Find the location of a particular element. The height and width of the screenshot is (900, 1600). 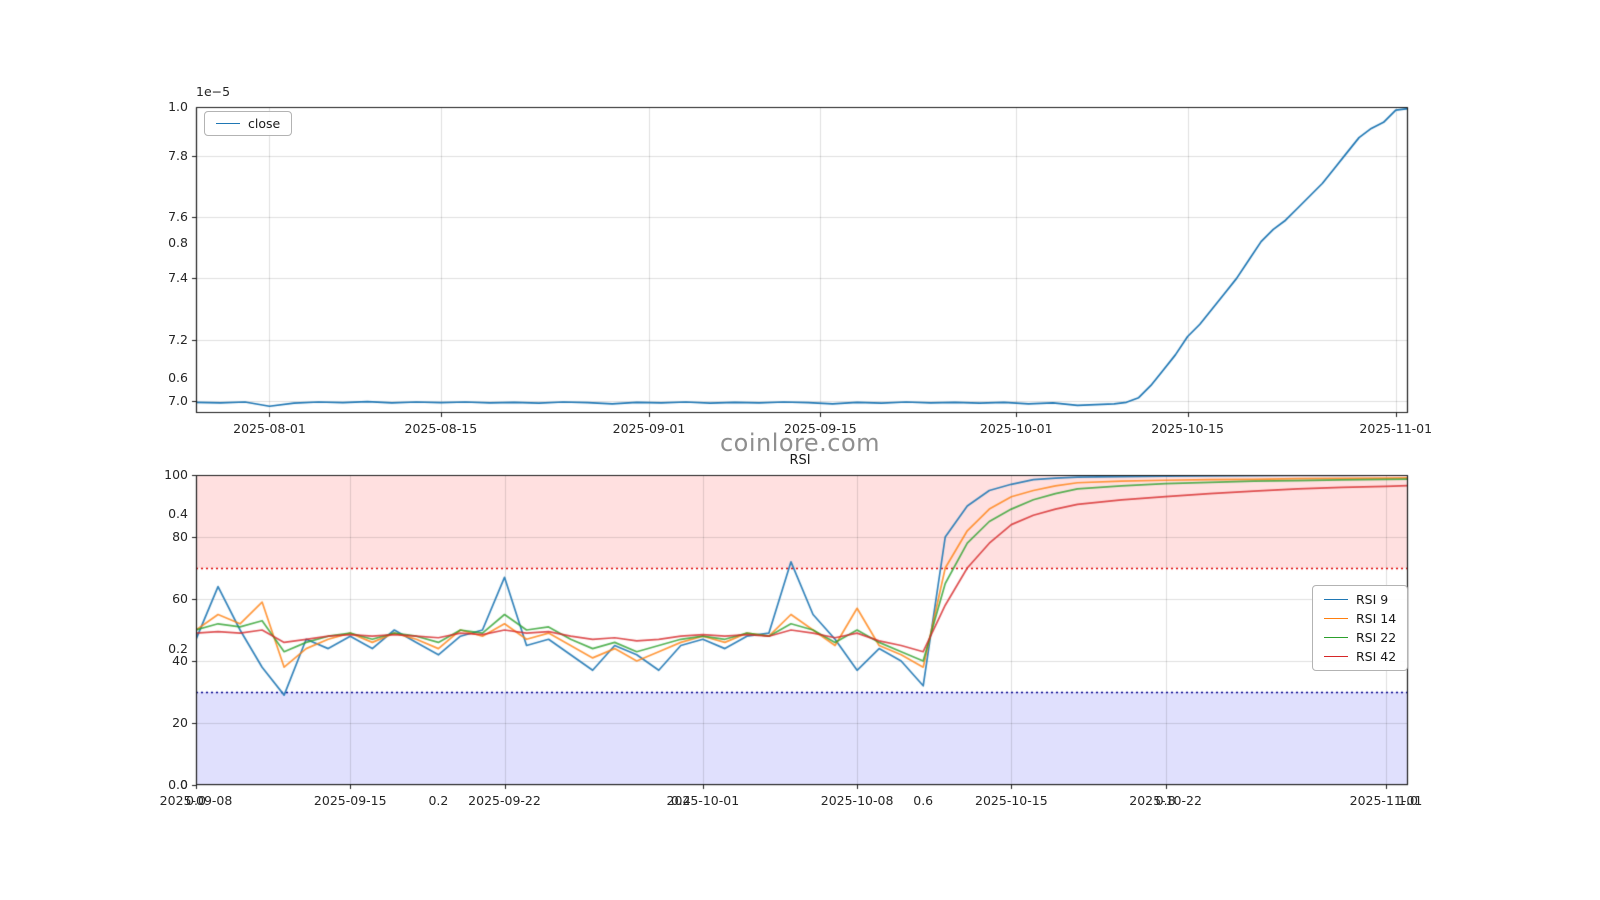

legend-label: RSI 9 is located at coordinates (1372, 599).